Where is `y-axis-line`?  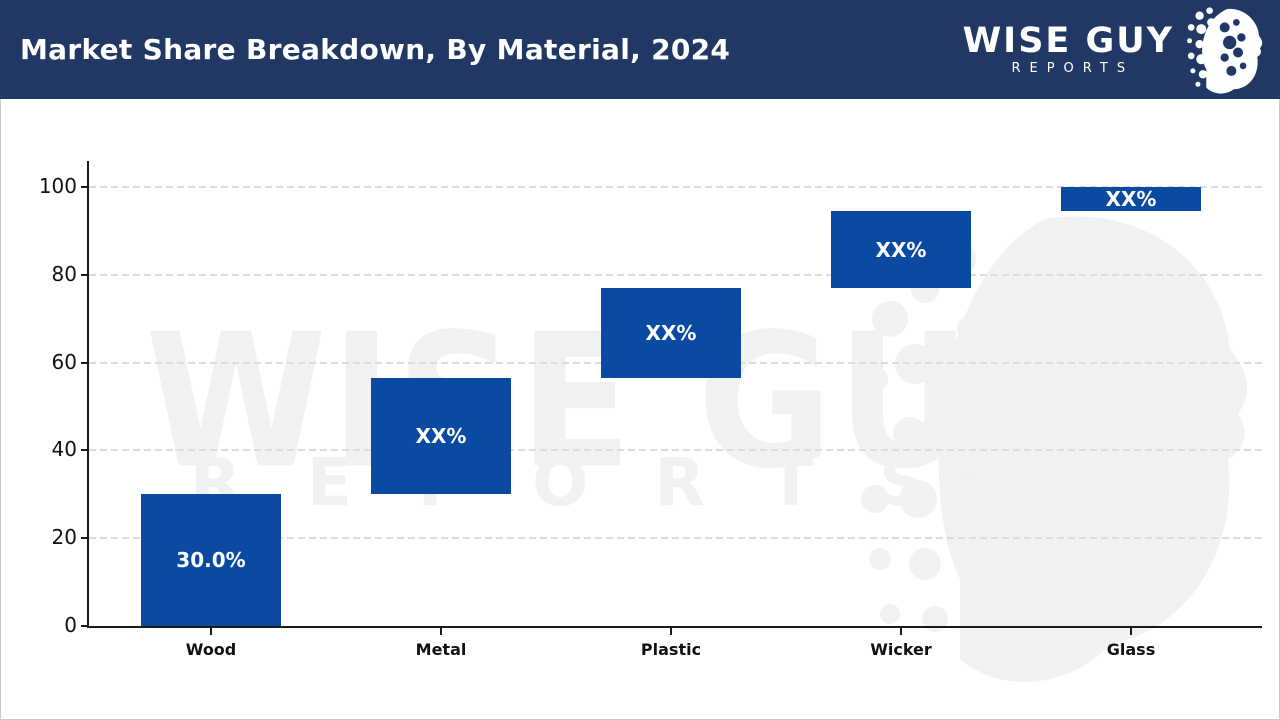 y-axis-line is located at coordinates (88, 394).